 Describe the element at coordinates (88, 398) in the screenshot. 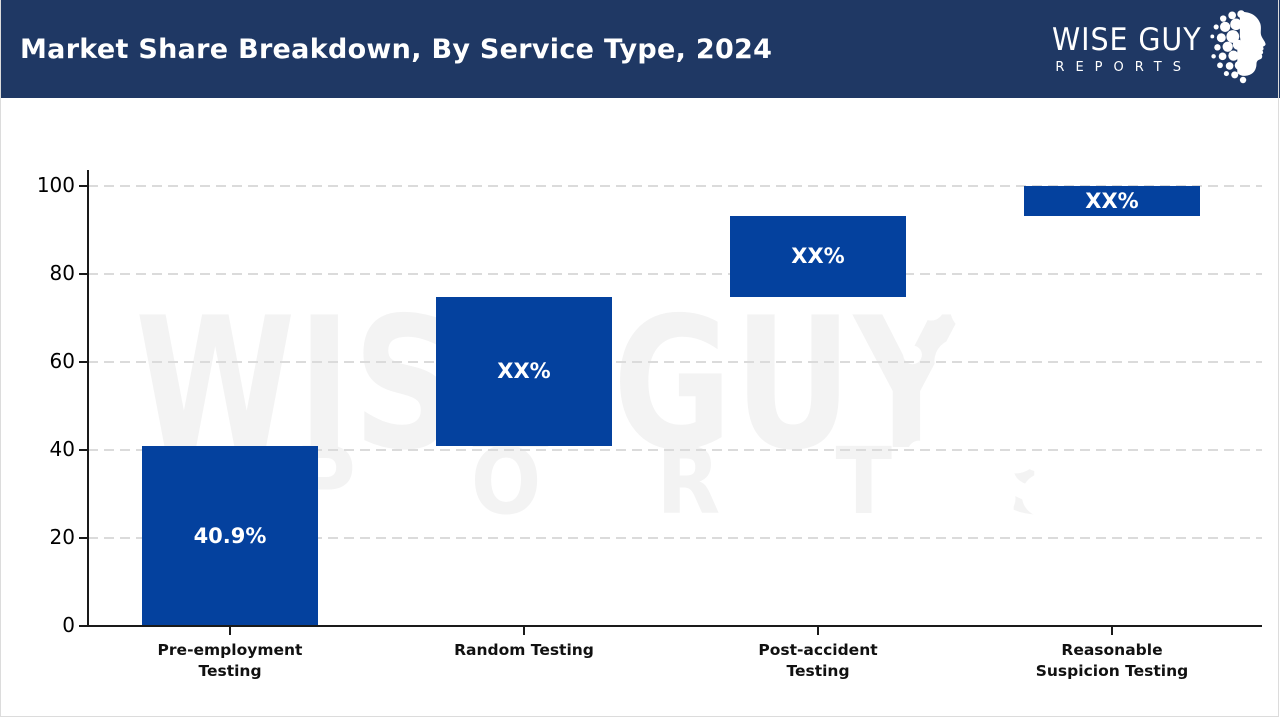

I see `y-axis-line` at that location.